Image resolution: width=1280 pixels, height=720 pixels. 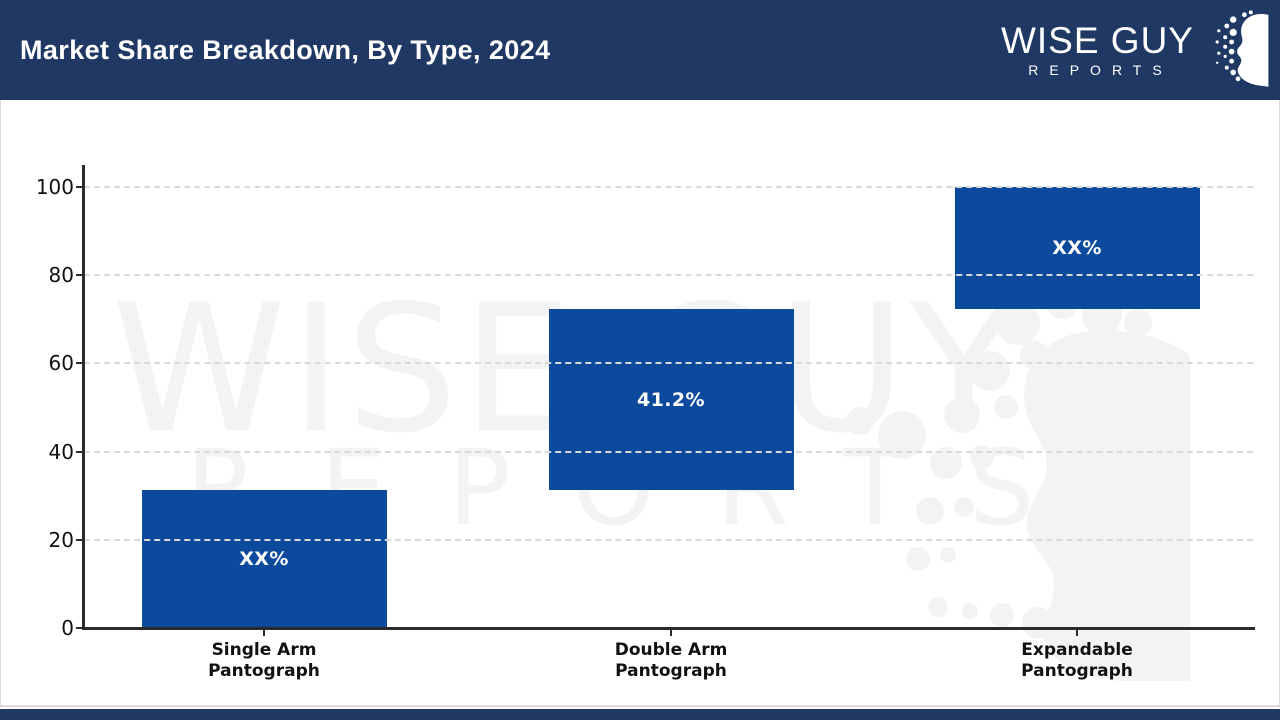 I want to click on y-axis-tick-label: 20, so click(x=61, y=539).